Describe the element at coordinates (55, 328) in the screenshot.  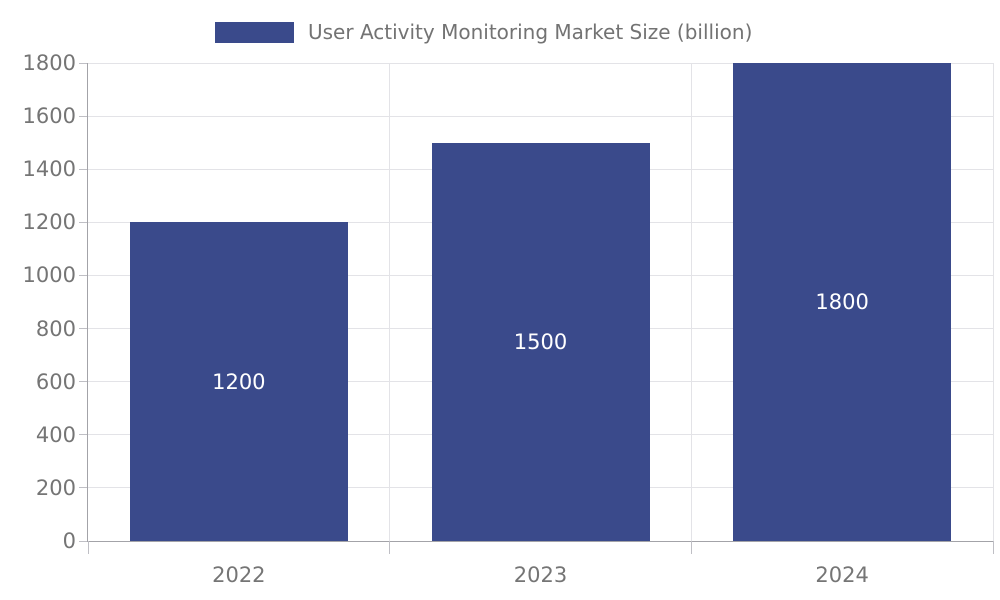
I see `y-axis-label: 800` at that location.